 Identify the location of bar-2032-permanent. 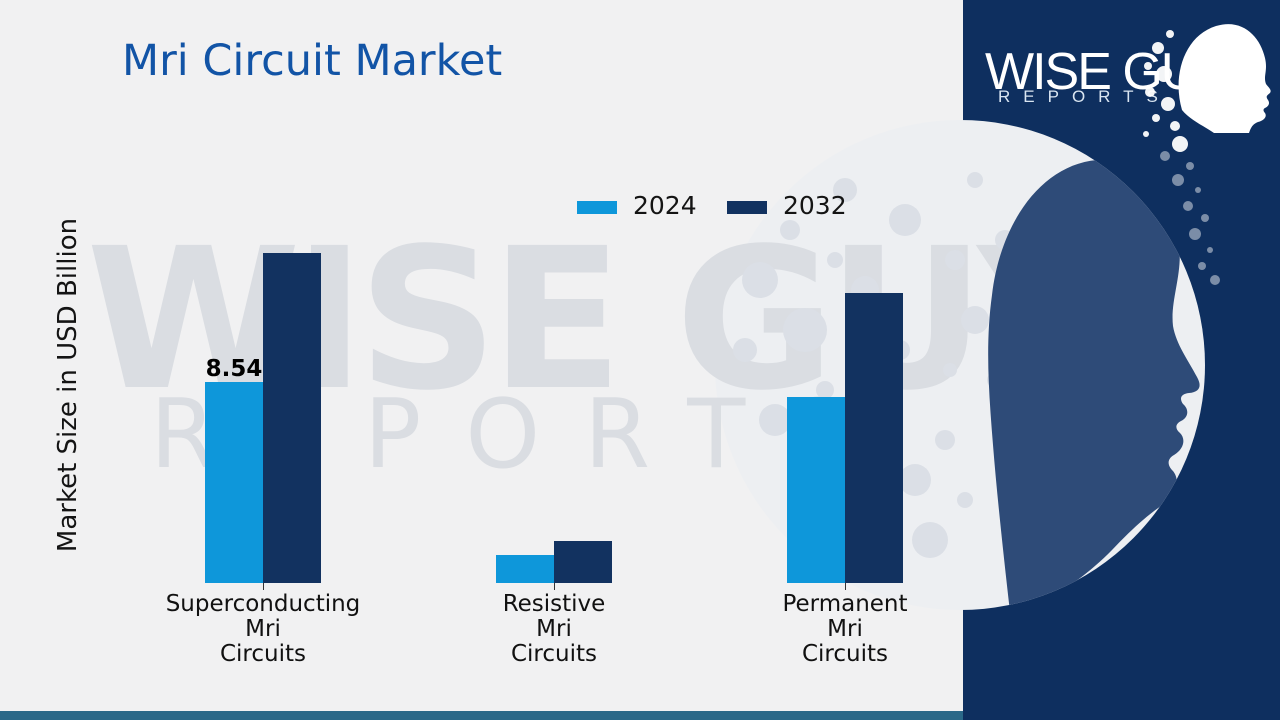
(874, 438).